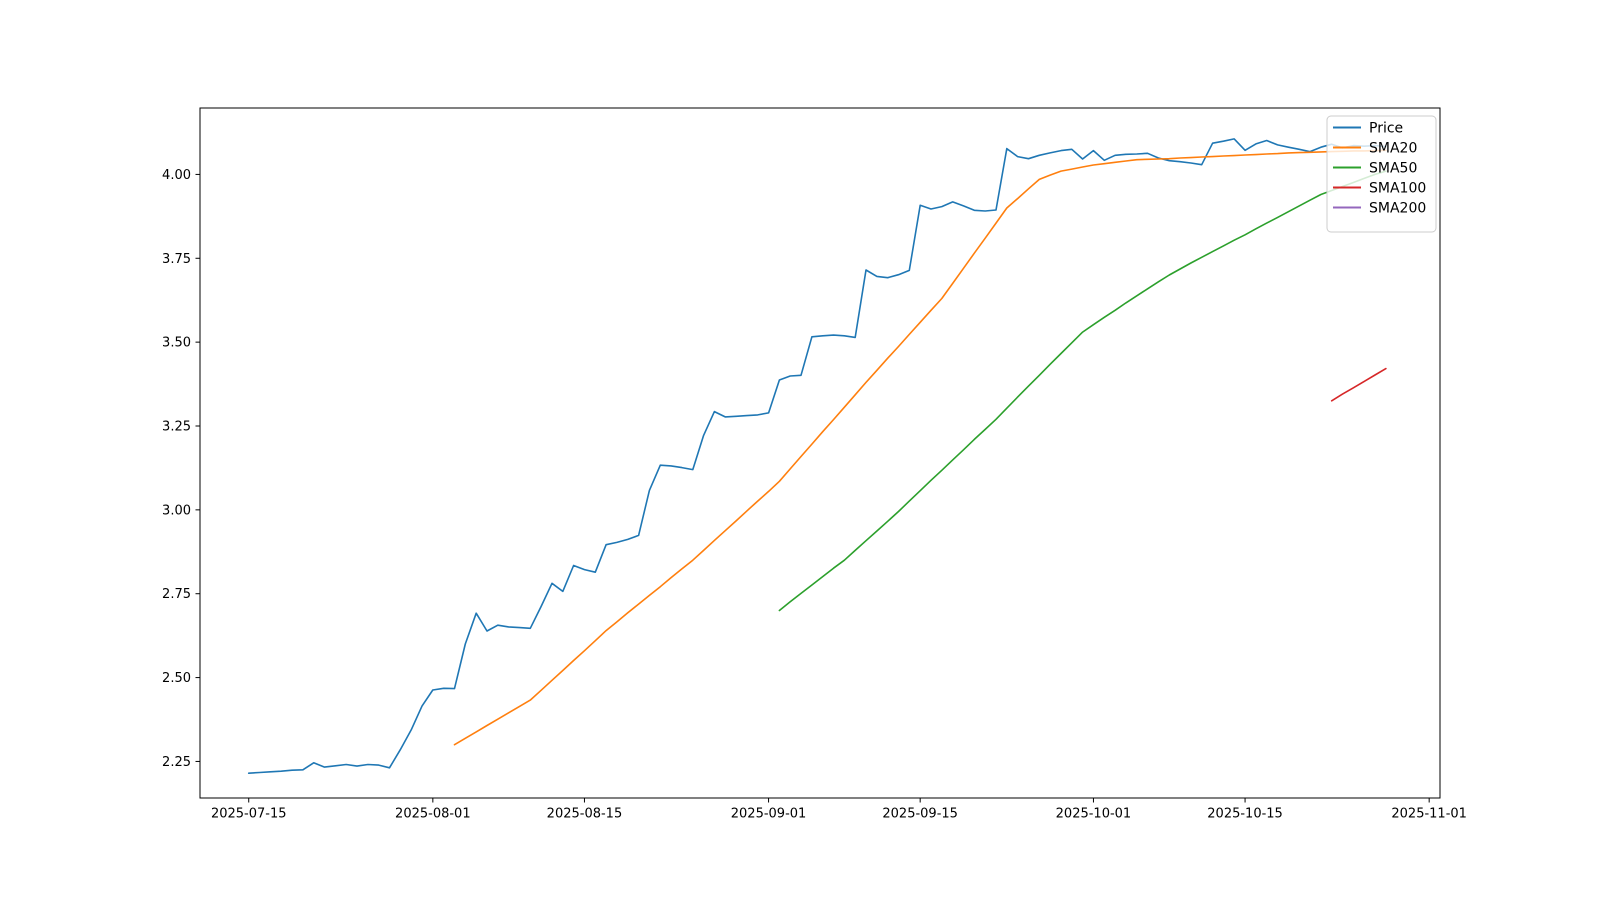  Describe the element at coordinates (433, 814) in the screenshot. I see `x-tick-label: 2025-08-01` at that location.